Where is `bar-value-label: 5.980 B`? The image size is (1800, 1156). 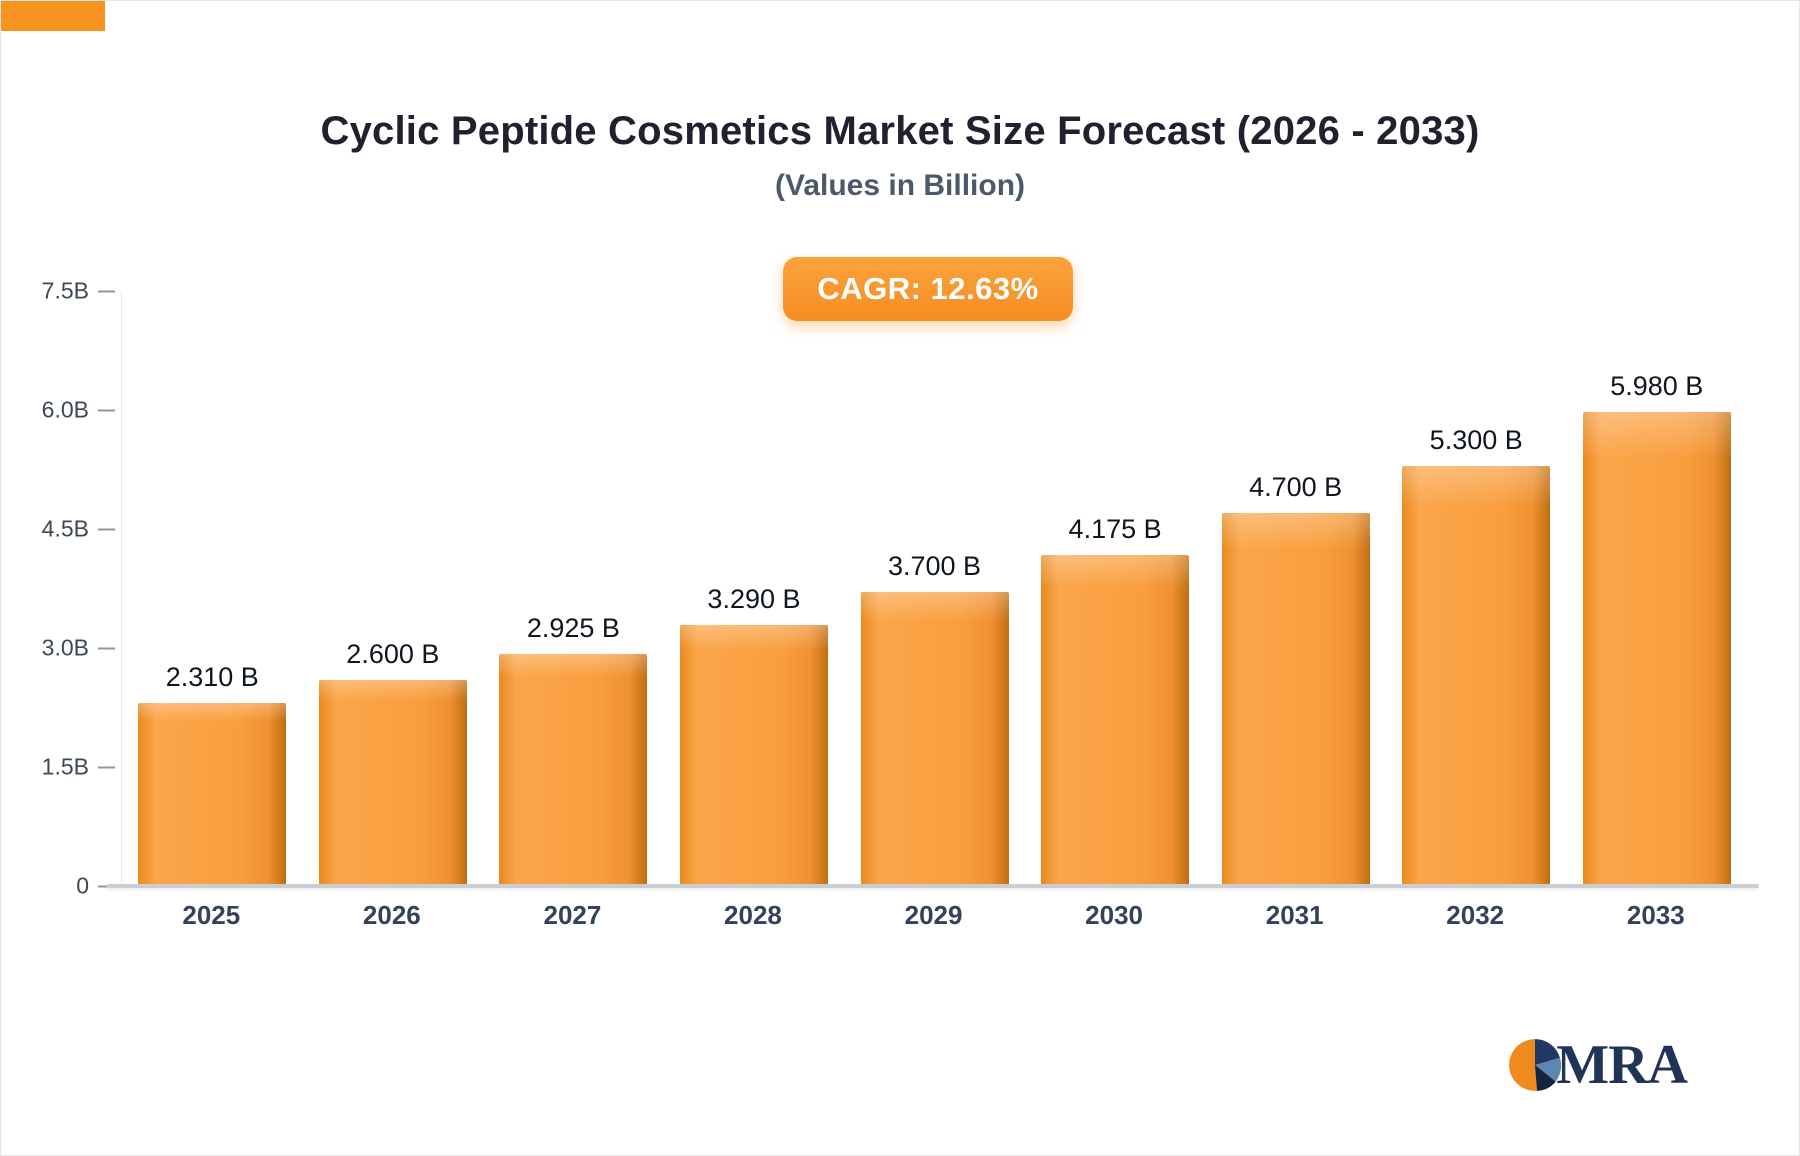 bar-value-label: 5.980 B is located at coordinates (1657, 386).